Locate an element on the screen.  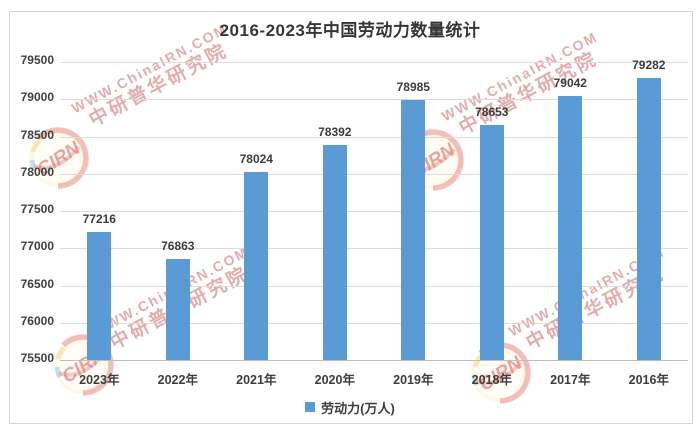
value-label: 78985 is located at coordinates (413, 87).